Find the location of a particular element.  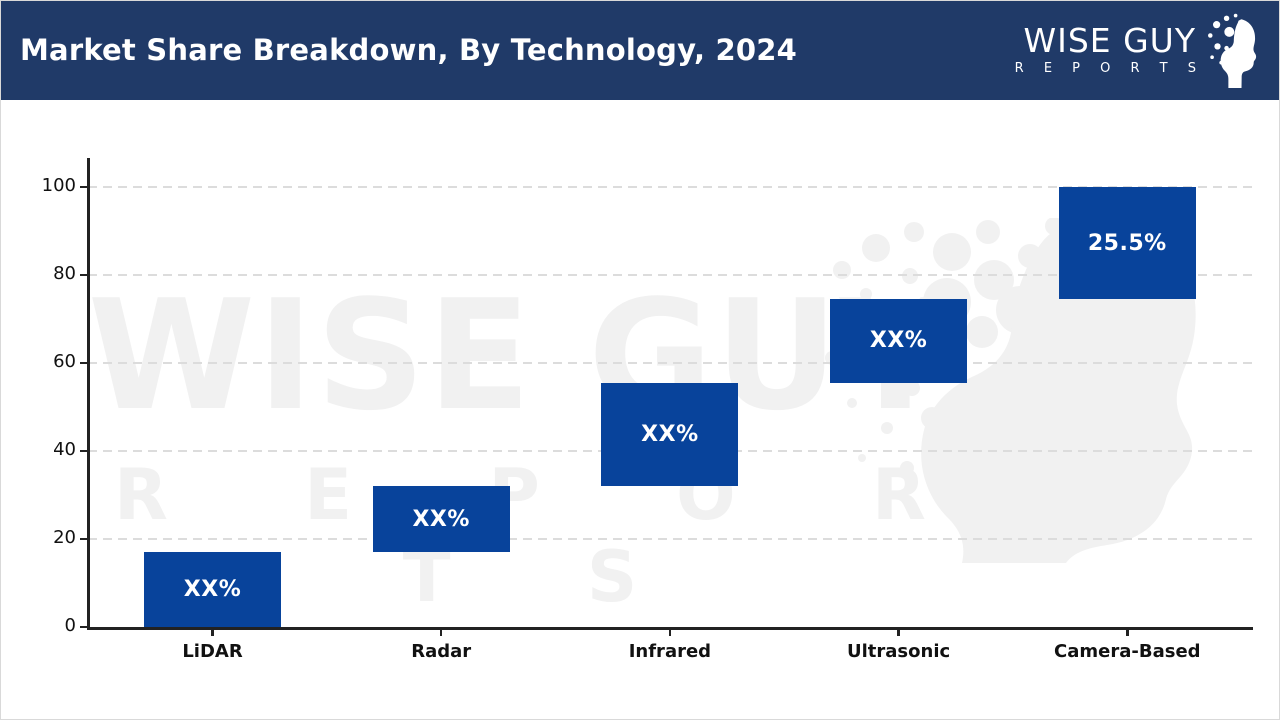

logo-face-icon is located at coordinates (1232, 50).